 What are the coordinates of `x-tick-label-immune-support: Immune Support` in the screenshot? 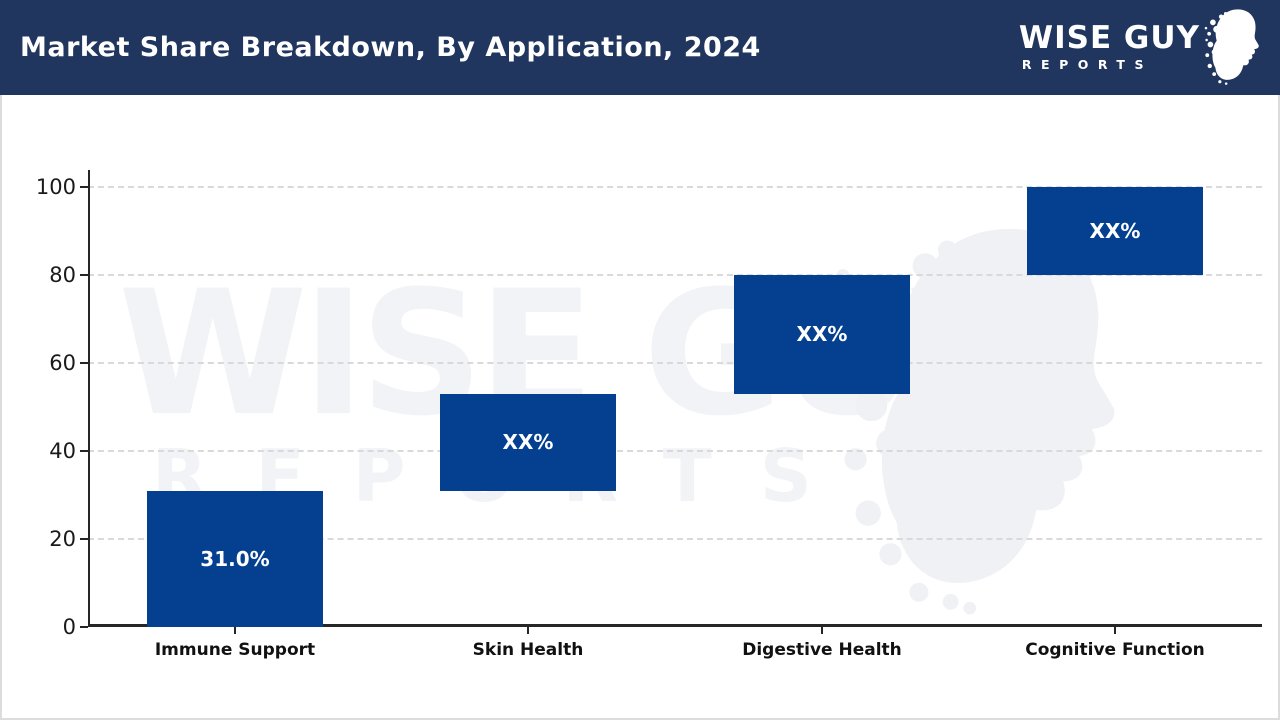 It's located at (235, 650).